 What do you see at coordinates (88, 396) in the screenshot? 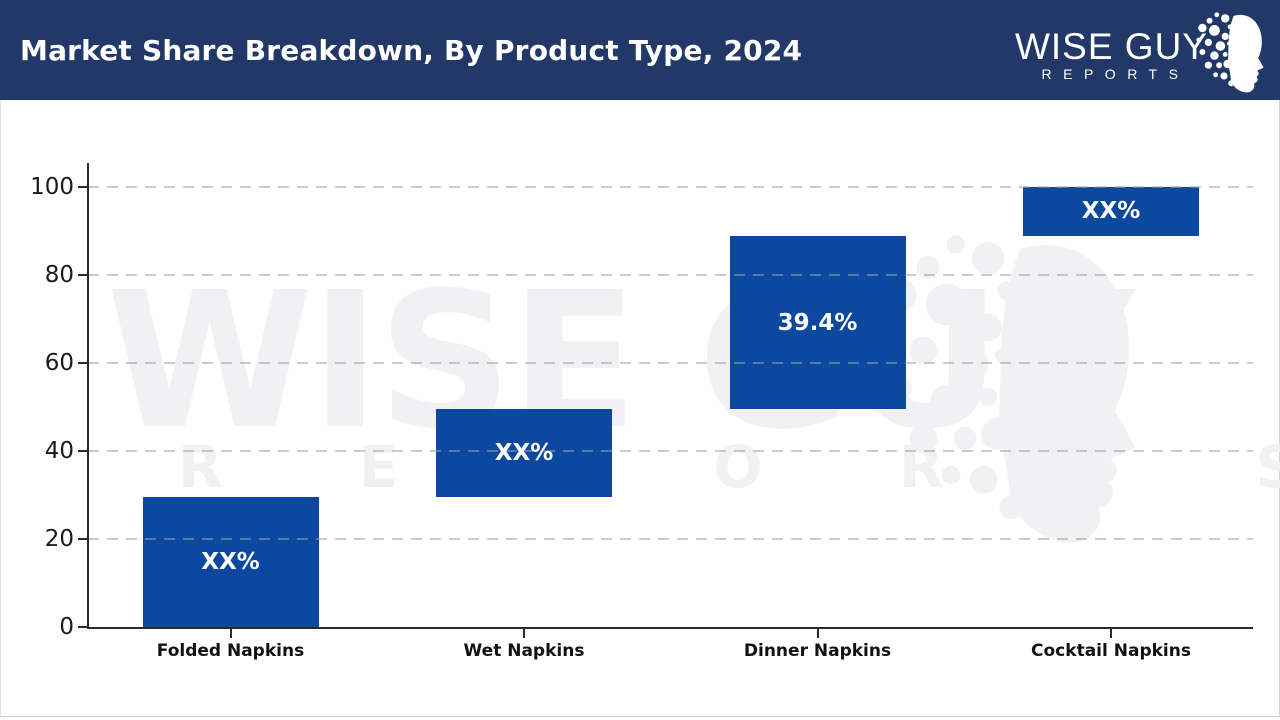
I see `y-axis` at bounding box center [88, 396].